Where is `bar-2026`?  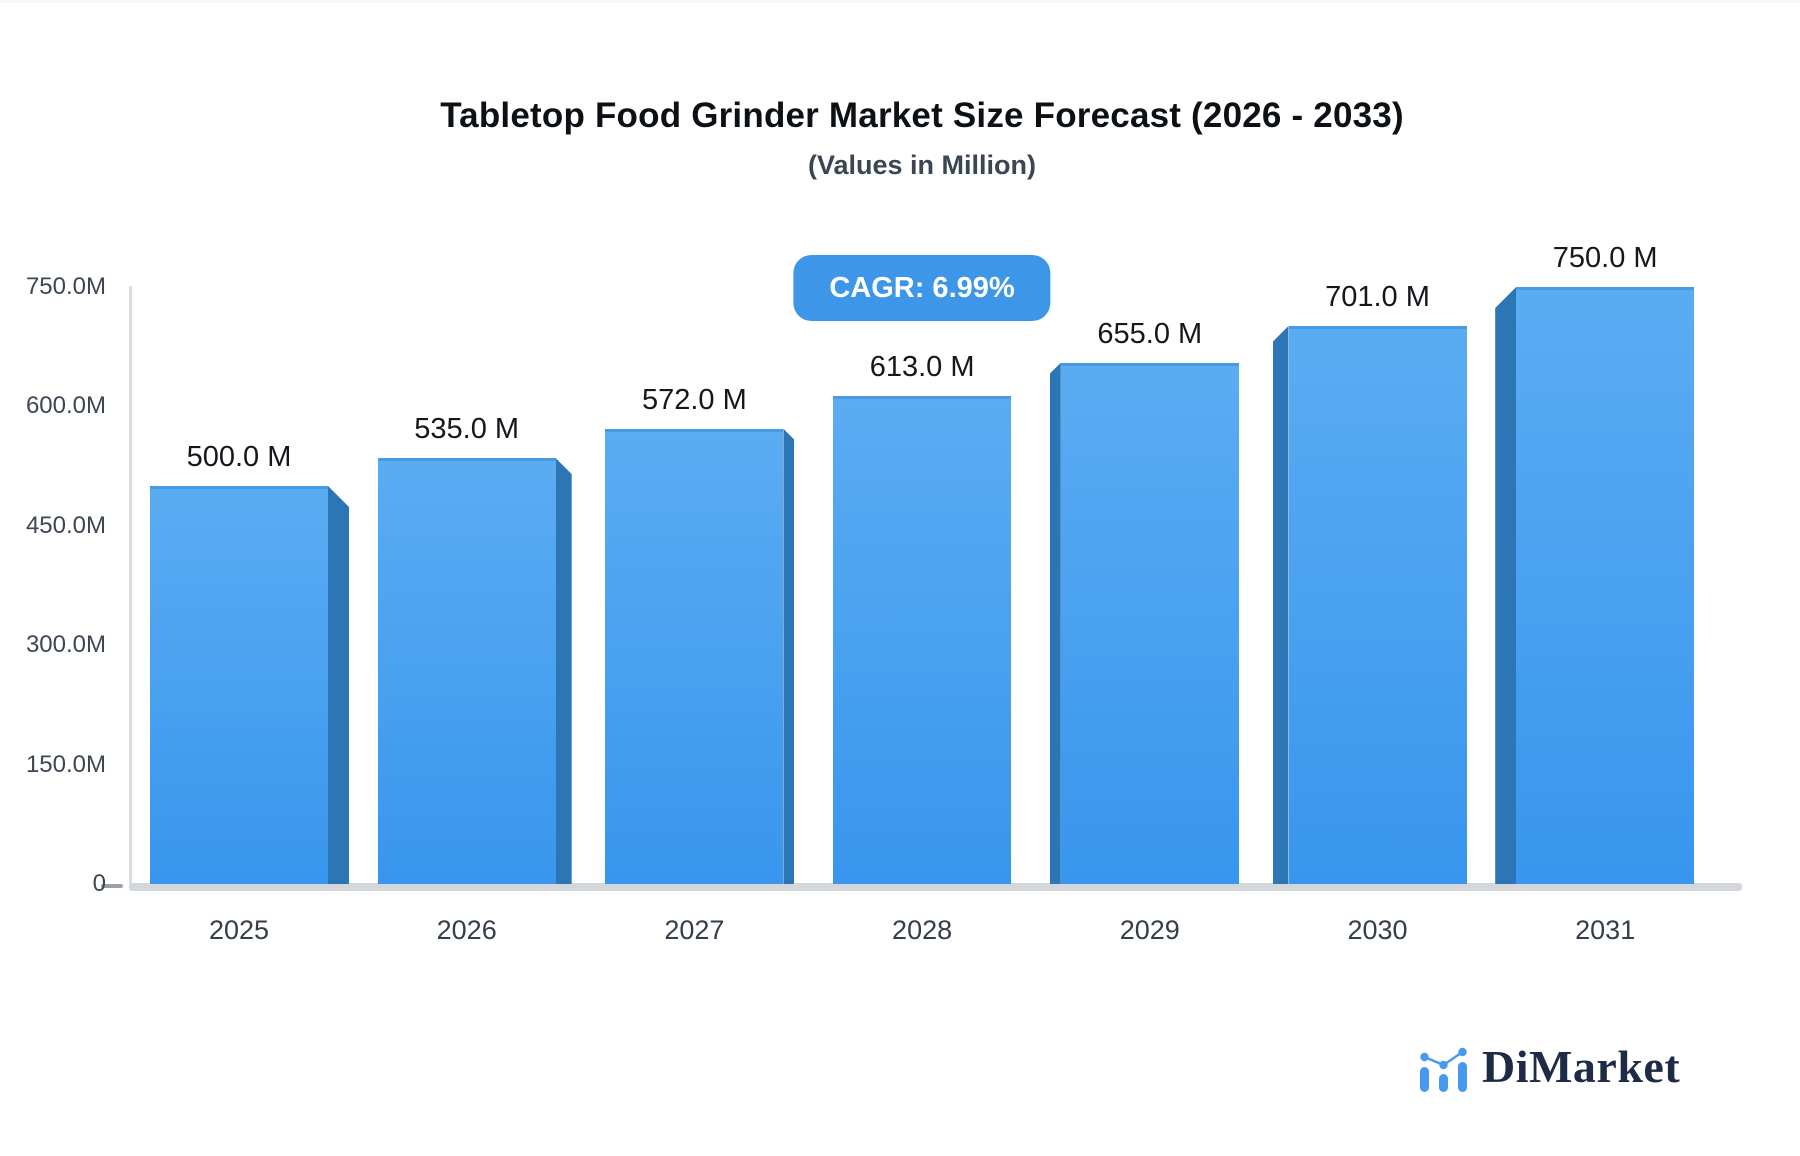 bar-2026 is located at coordinates (466, 671).